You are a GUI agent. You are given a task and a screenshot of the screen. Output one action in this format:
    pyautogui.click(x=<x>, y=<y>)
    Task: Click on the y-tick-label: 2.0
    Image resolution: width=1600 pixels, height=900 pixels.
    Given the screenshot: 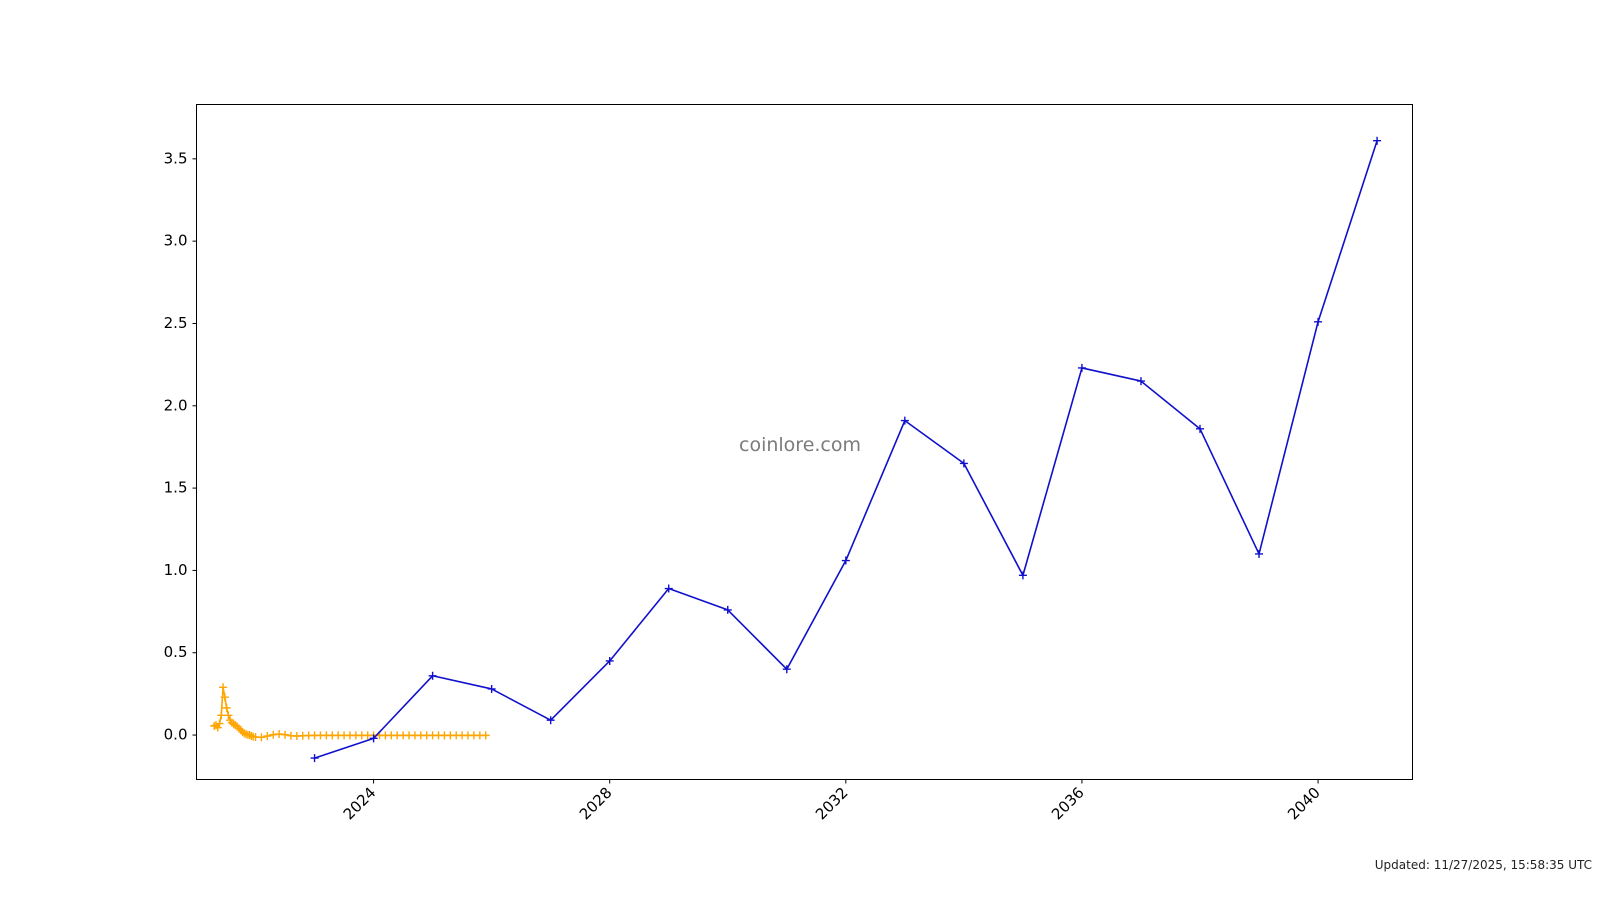 What is the action you would take?
    pyautogui.click(x=176, y=405)
    